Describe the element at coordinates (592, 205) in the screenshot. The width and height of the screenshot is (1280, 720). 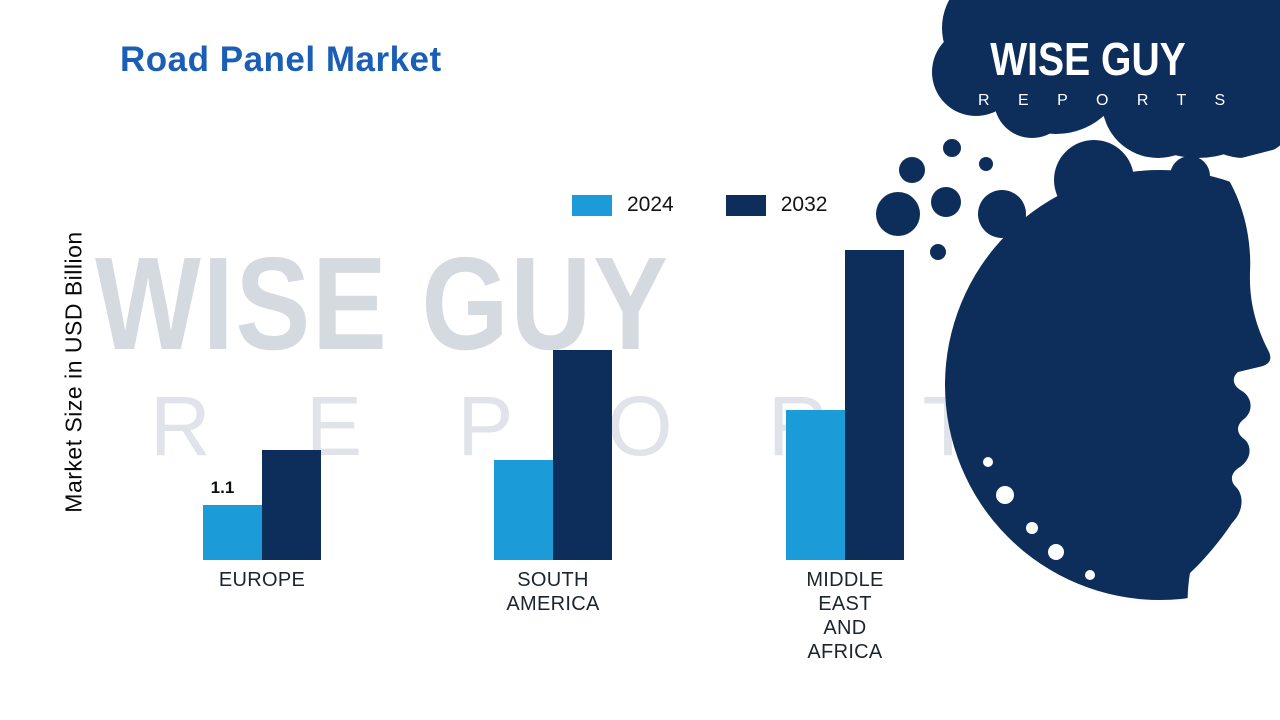
I see `legend-swatch-2024` at that location.